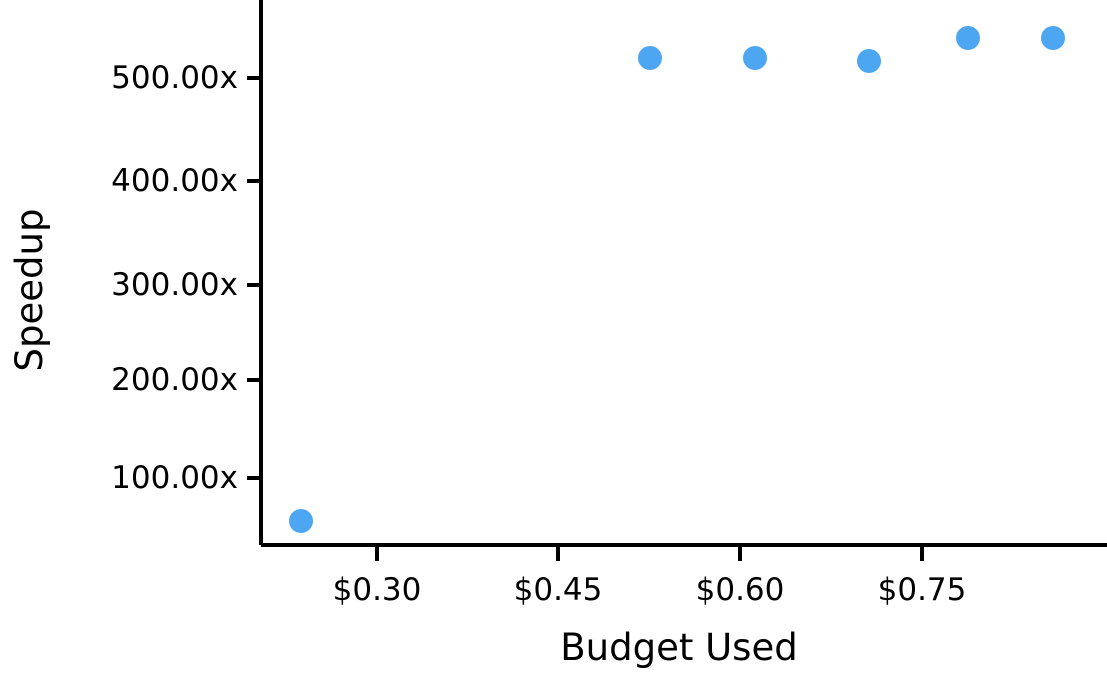 The height and width of the screenshot is (686, 1107). I want to click on y-tick-label-100: 100.00x, so click(174, 478).